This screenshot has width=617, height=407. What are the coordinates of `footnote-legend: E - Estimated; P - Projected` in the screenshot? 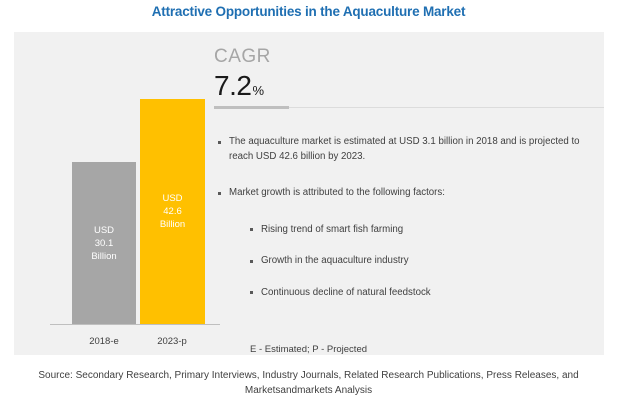 It's located at (308, 349).